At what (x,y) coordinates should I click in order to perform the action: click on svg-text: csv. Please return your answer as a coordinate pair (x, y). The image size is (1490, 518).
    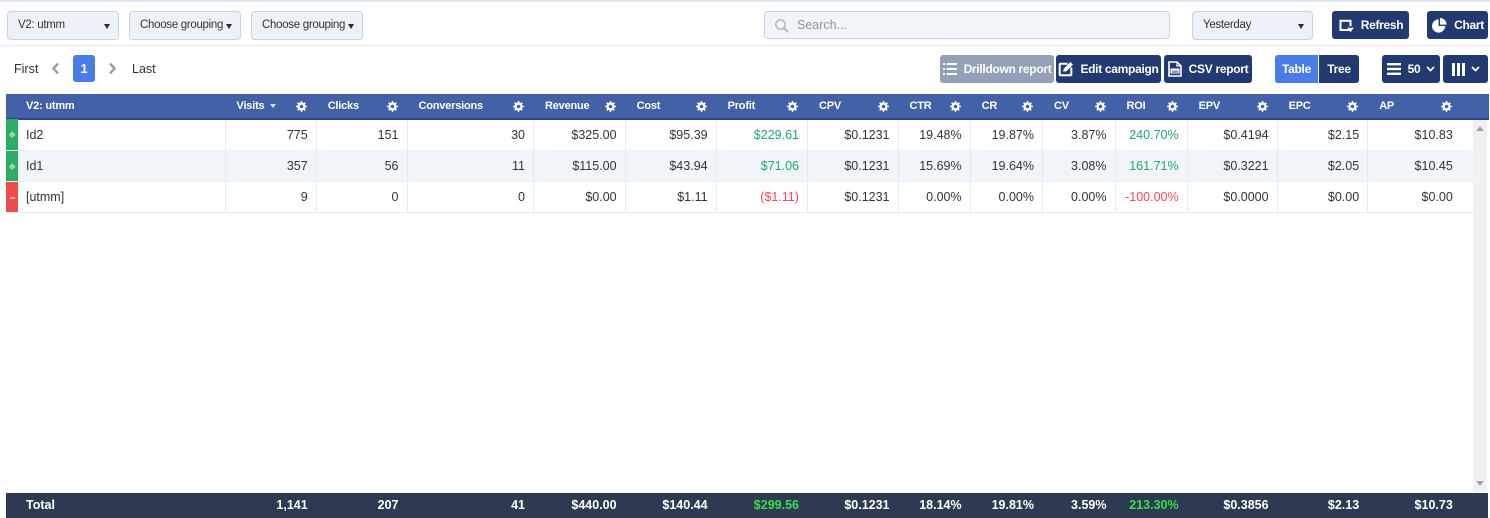
    Looking at the image, I should click on (1174, 71).